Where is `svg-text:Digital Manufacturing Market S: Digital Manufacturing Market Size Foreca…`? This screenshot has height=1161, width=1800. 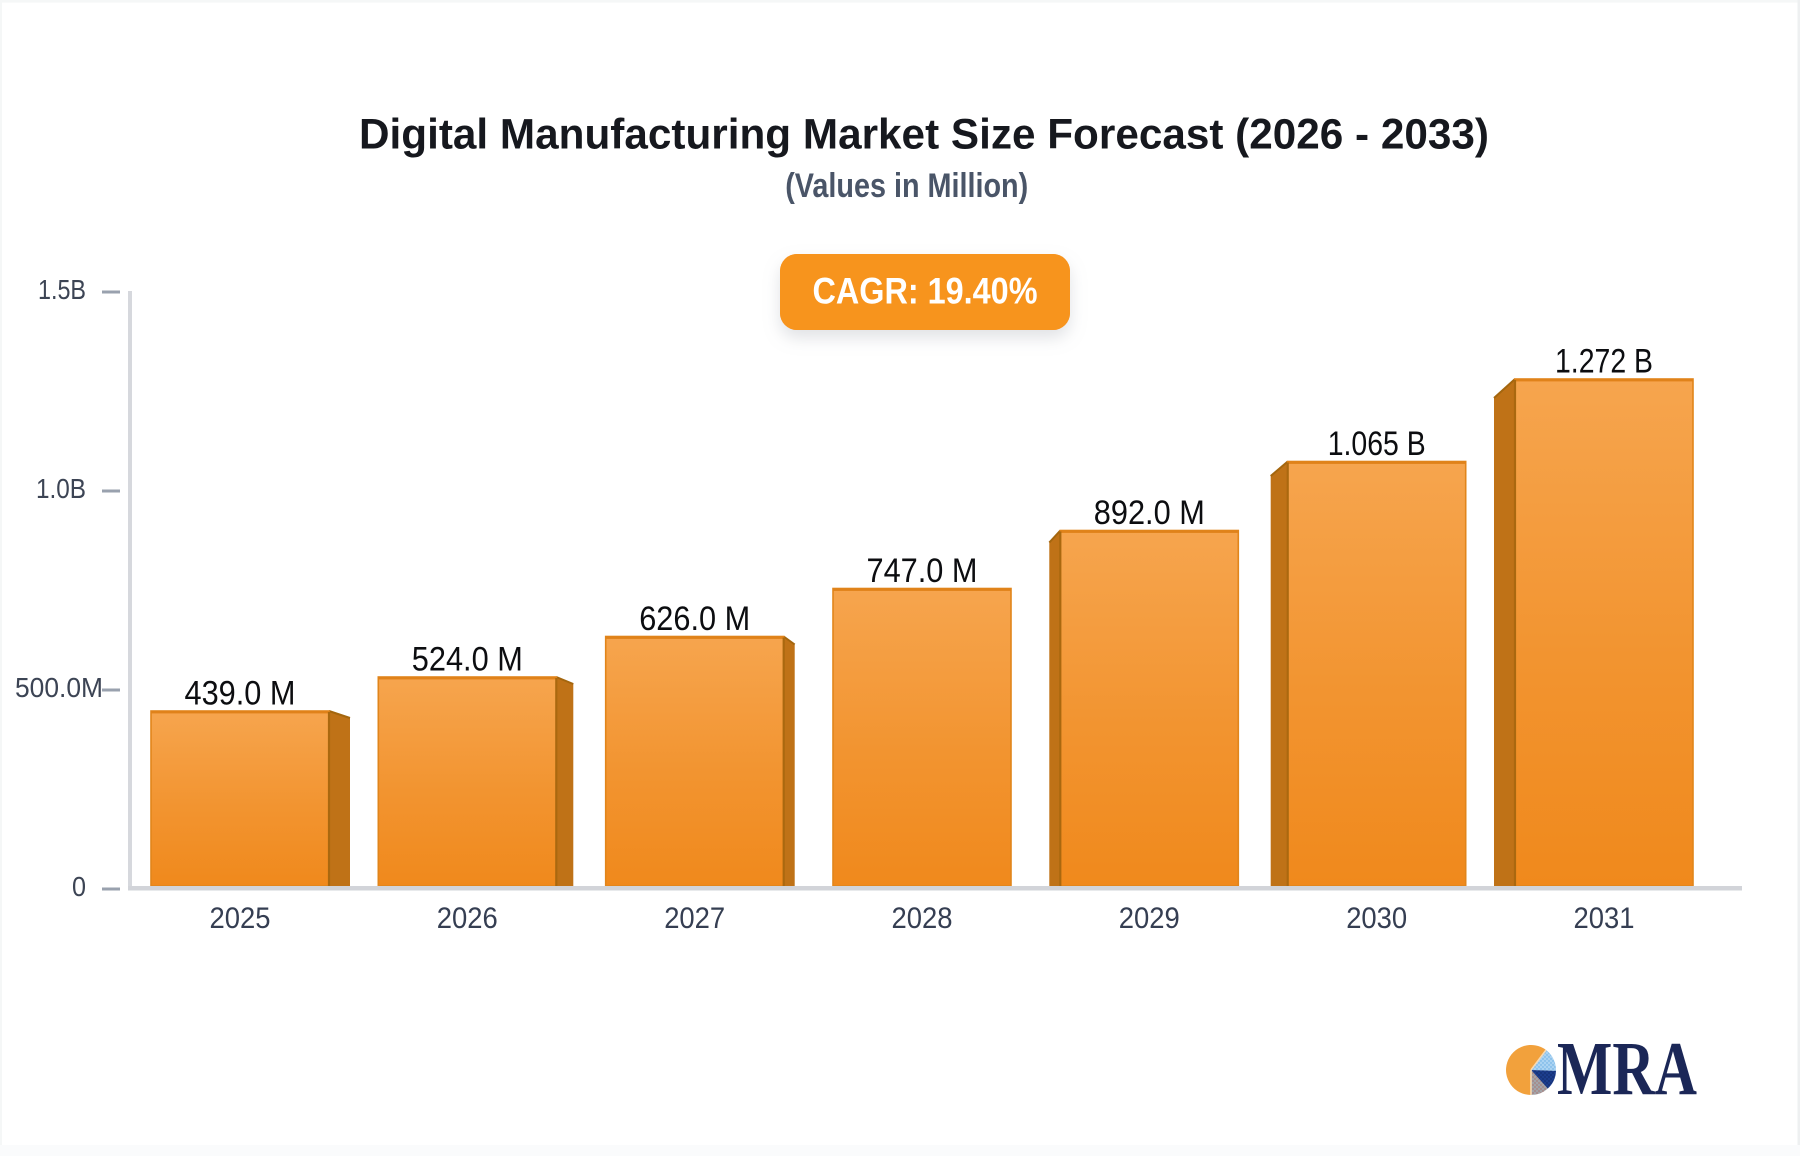
svg-text:Digital Manufacturing Market S: Digital Manufacturing Market Size Foreca… is located at coordinates (924, 135).